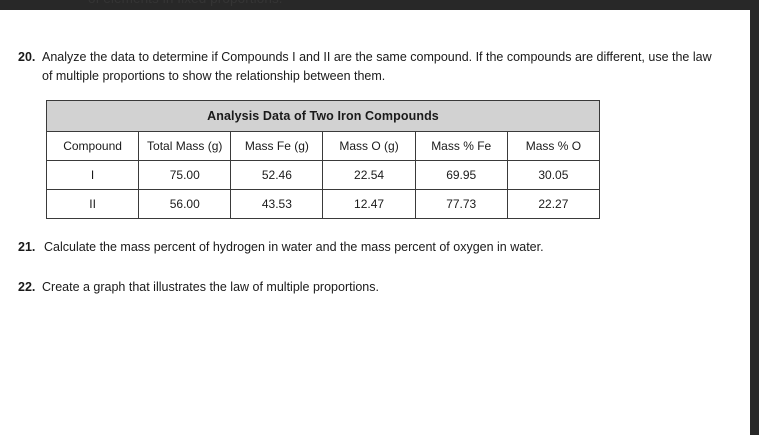 The width and height of the screenshot is (759, 435). I want to click on cell-total-mass: 75.00, so click(185, 175).